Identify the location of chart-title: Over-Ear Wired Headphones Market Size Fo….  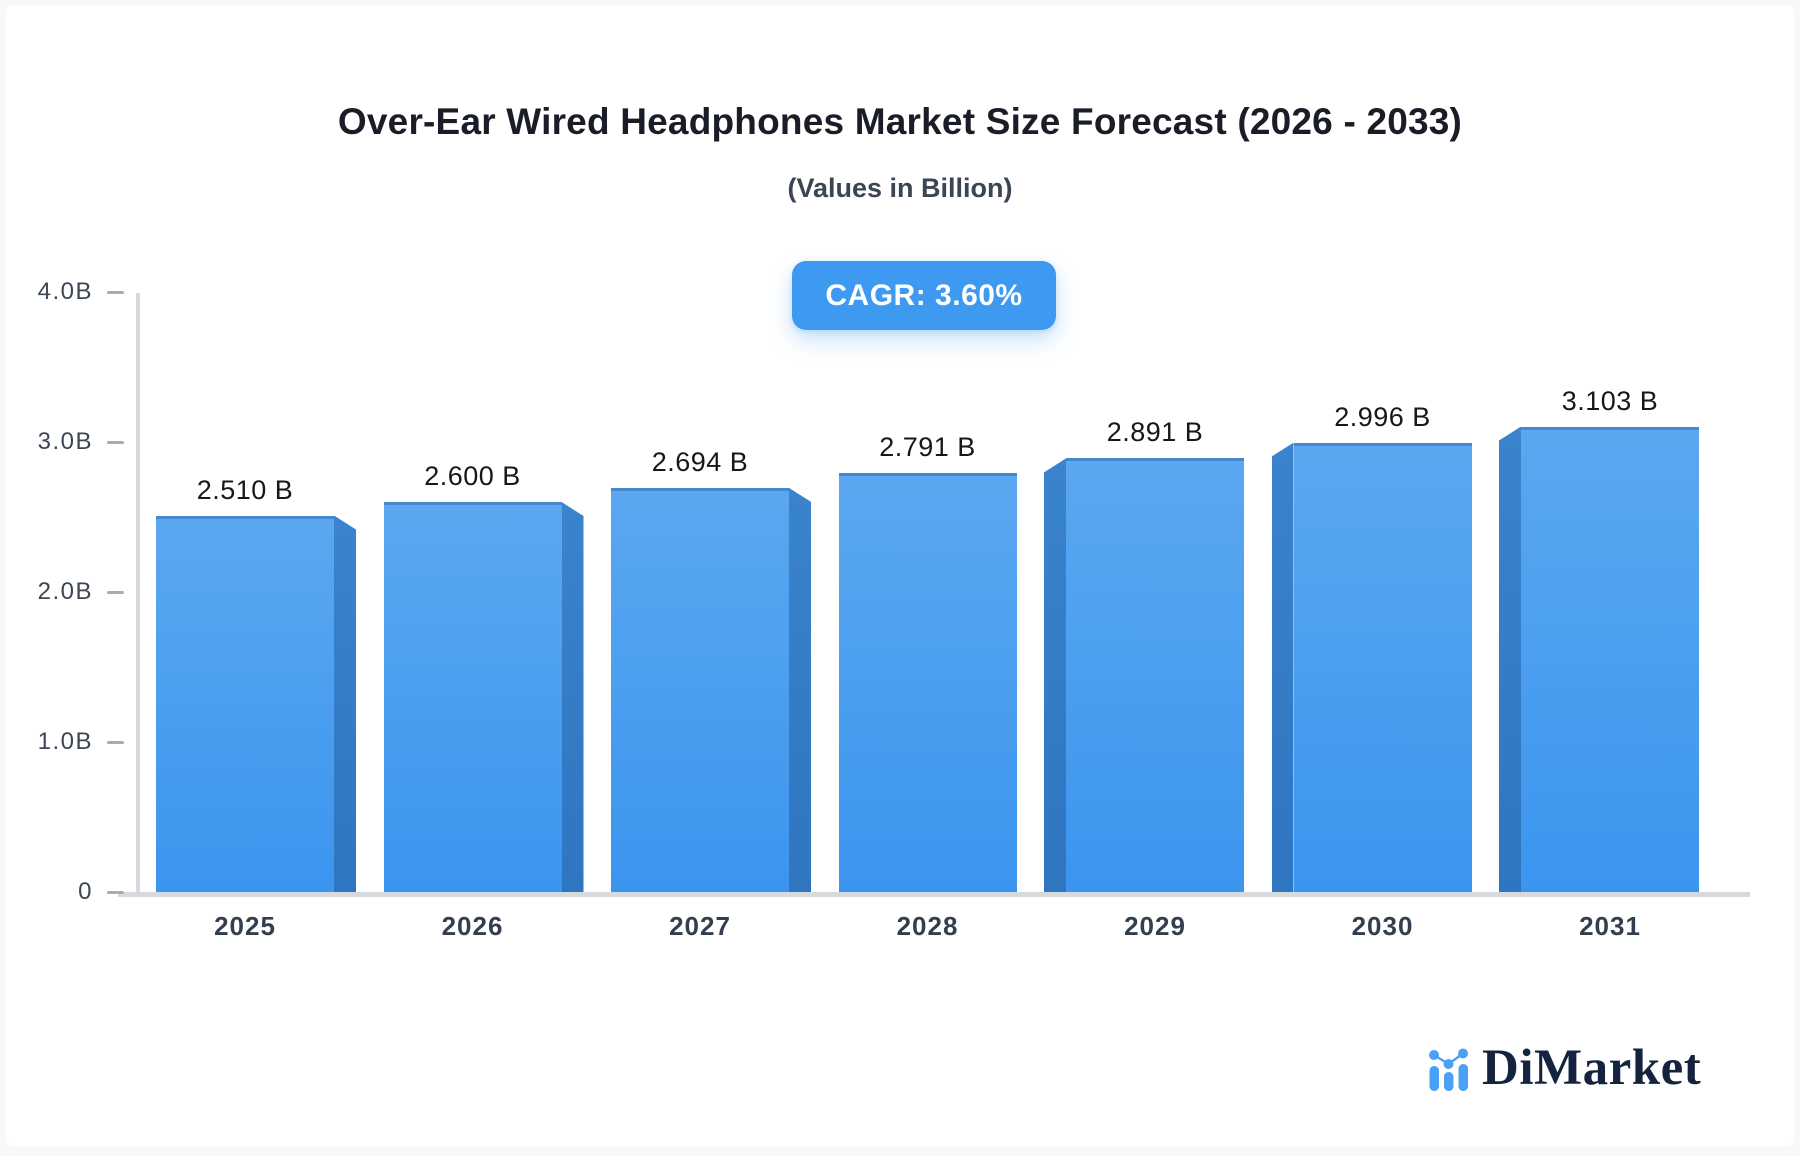
(900, 121).